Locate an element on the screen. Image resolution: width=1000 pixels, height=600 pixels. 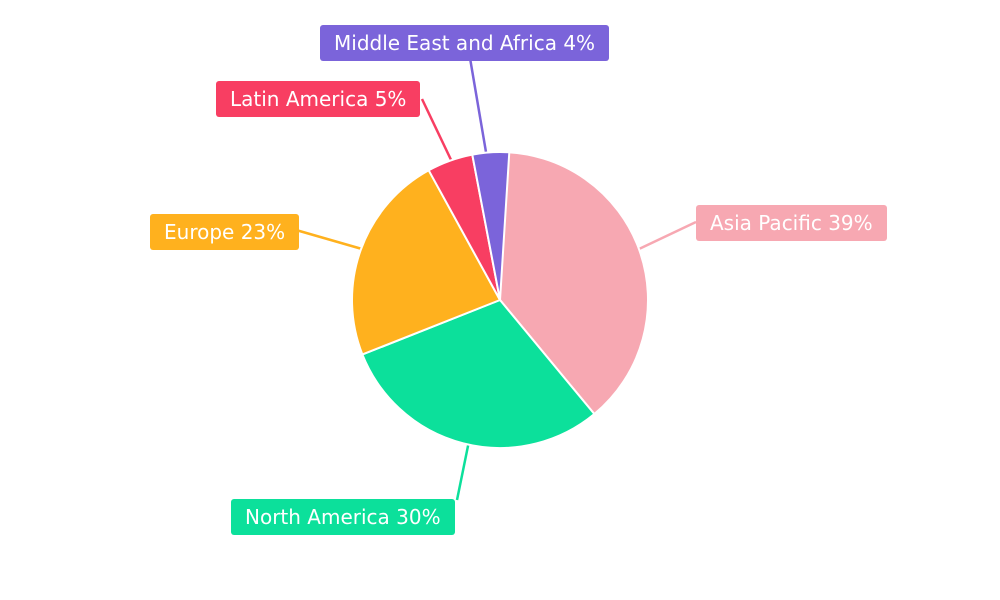
leader-line-north-america is located at coordinates (463, 470).